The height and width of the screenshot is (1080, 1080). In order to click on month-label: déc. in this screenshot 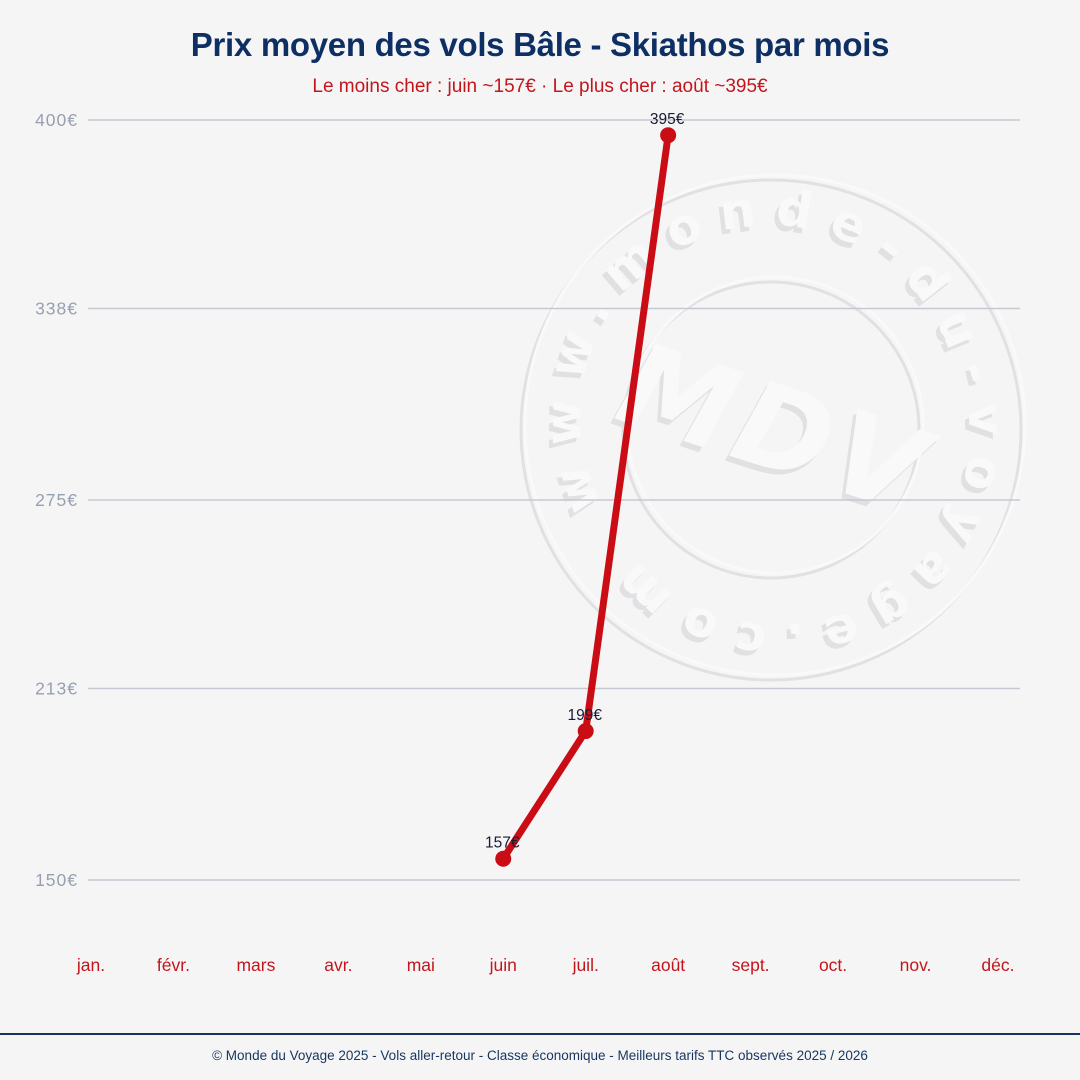, I will do `click(997, 965)`.